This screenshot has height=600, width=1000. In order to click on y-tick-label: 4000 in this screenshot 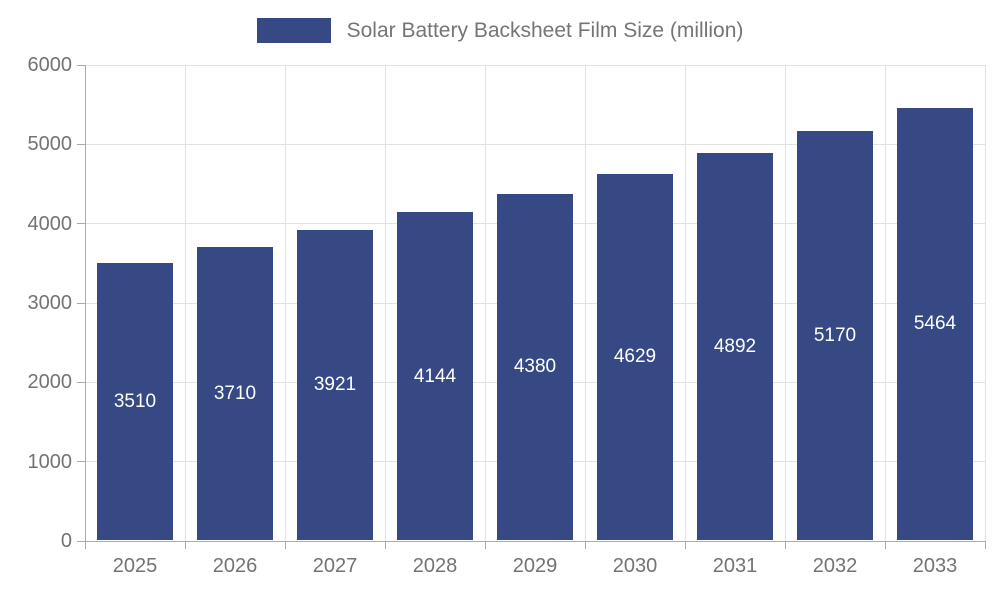, I will do `click(50, 223)`.